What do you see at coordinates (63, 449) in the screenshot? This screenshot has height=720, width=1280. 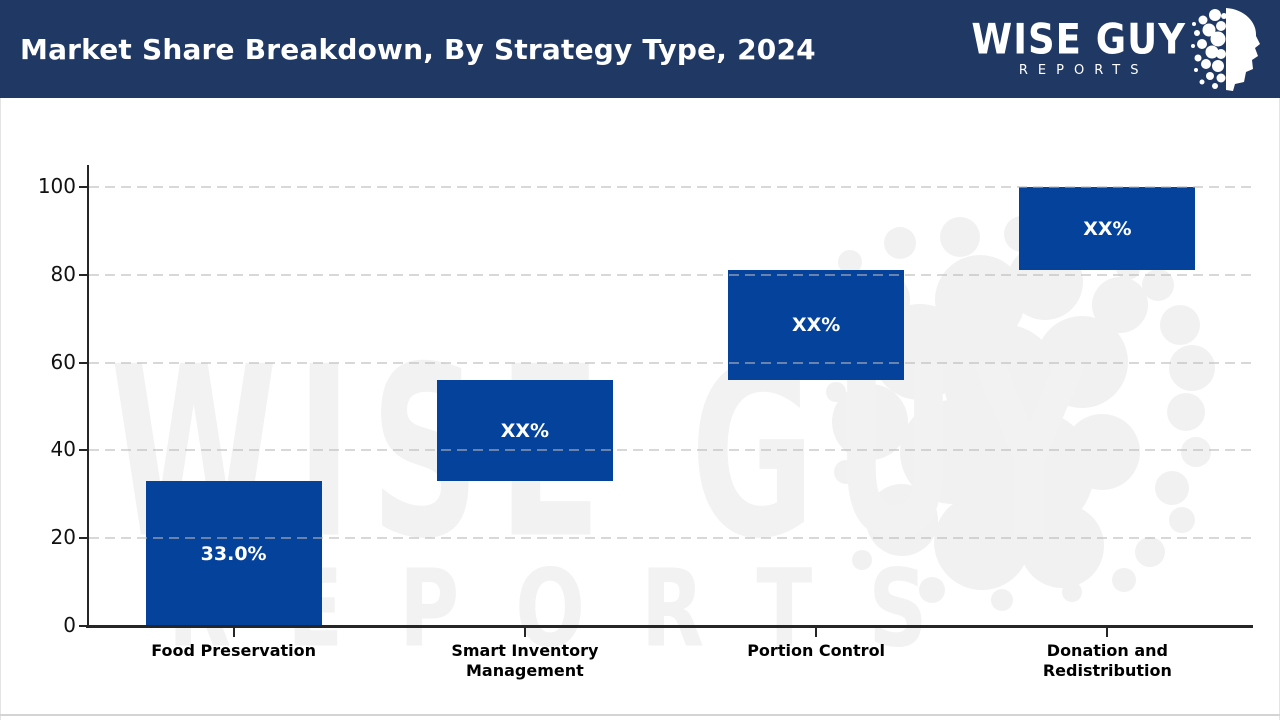 I see `y-axis-label-40: 40` at bounding box center [63, 449].